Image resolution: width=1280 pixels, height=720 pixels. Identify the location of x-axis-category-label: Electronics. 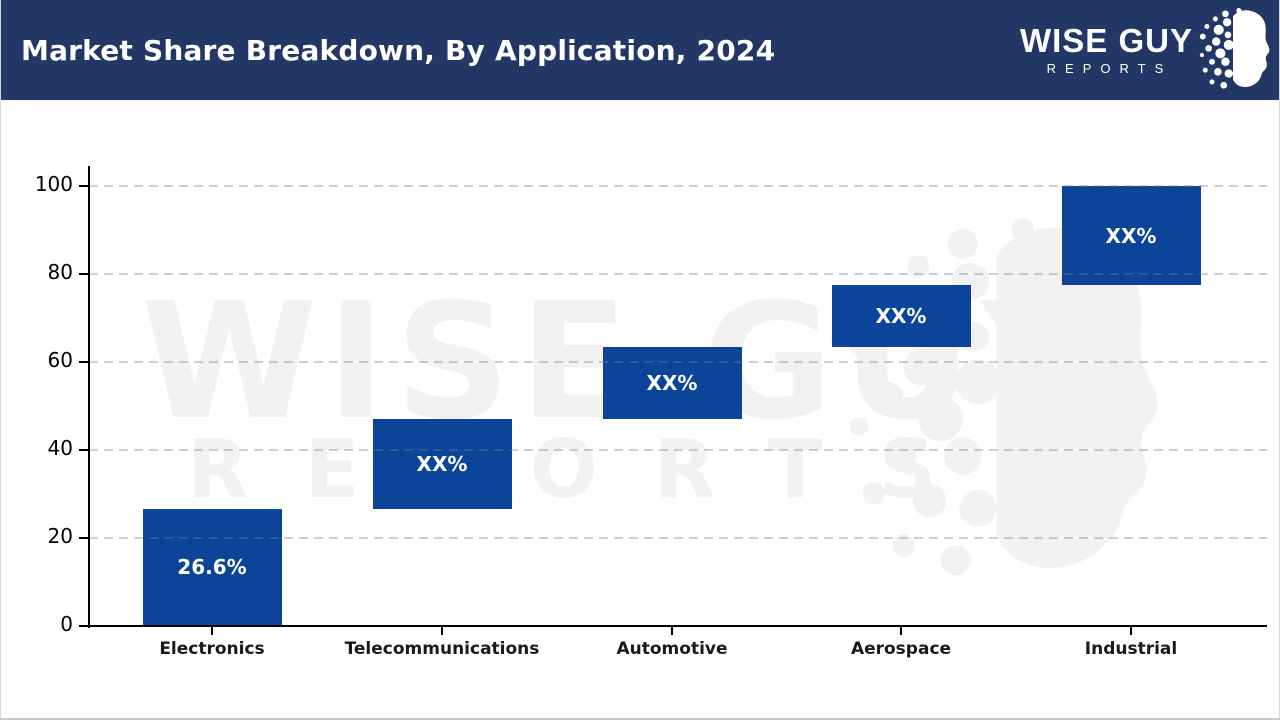
(212, 649).